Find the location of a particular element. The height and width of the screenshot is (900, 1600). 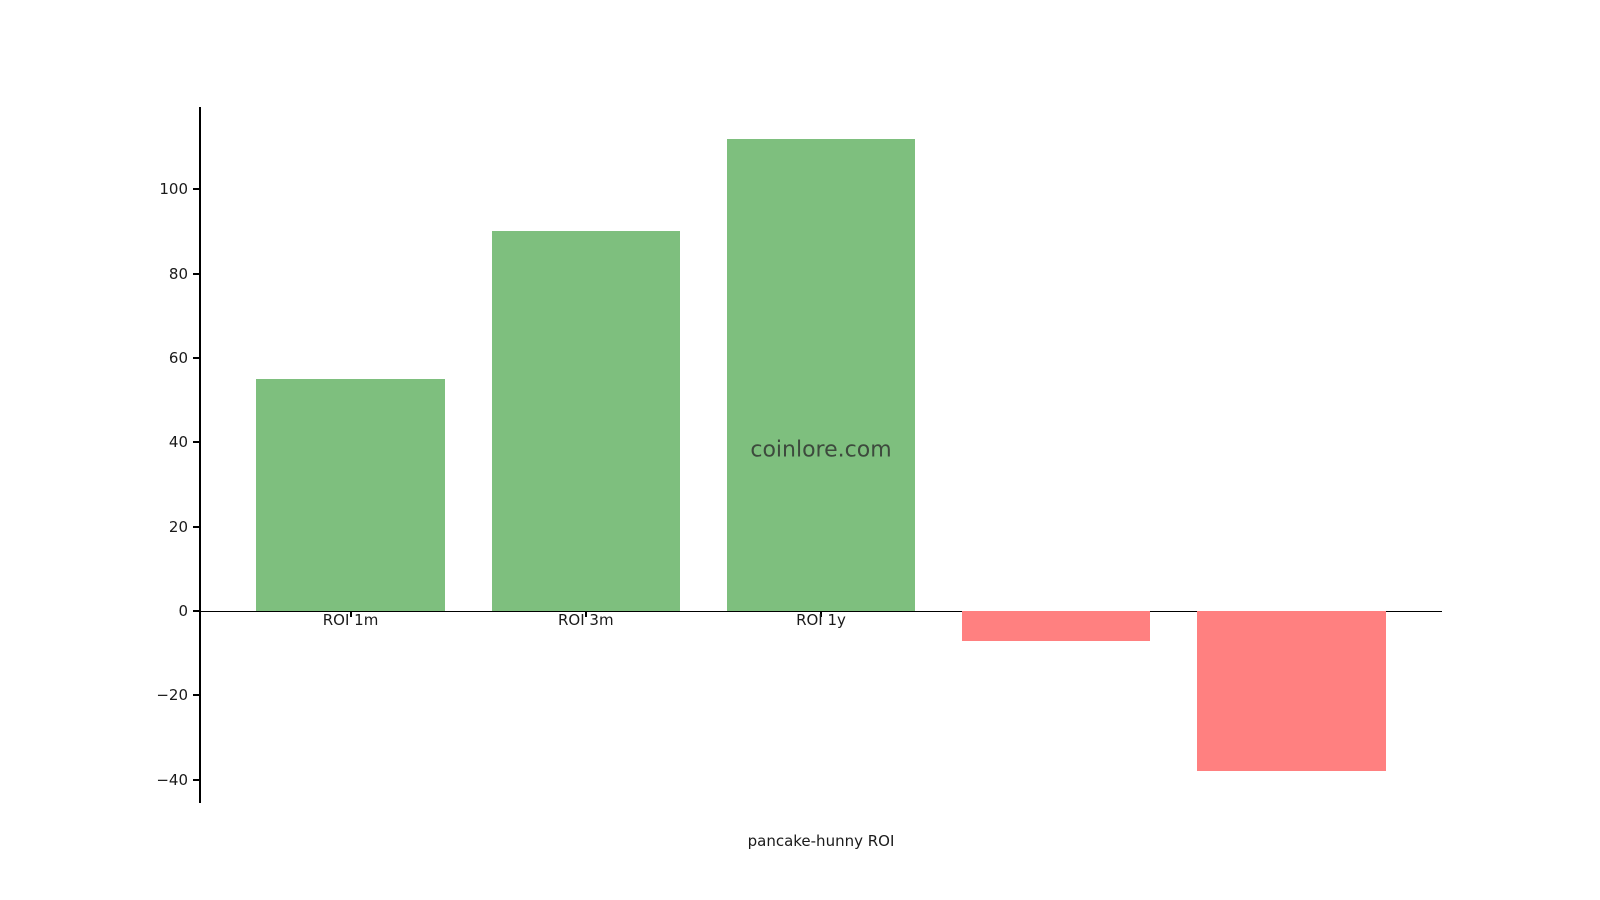

x-tick-label: ROI 1m is located at coordinates (350, 620).